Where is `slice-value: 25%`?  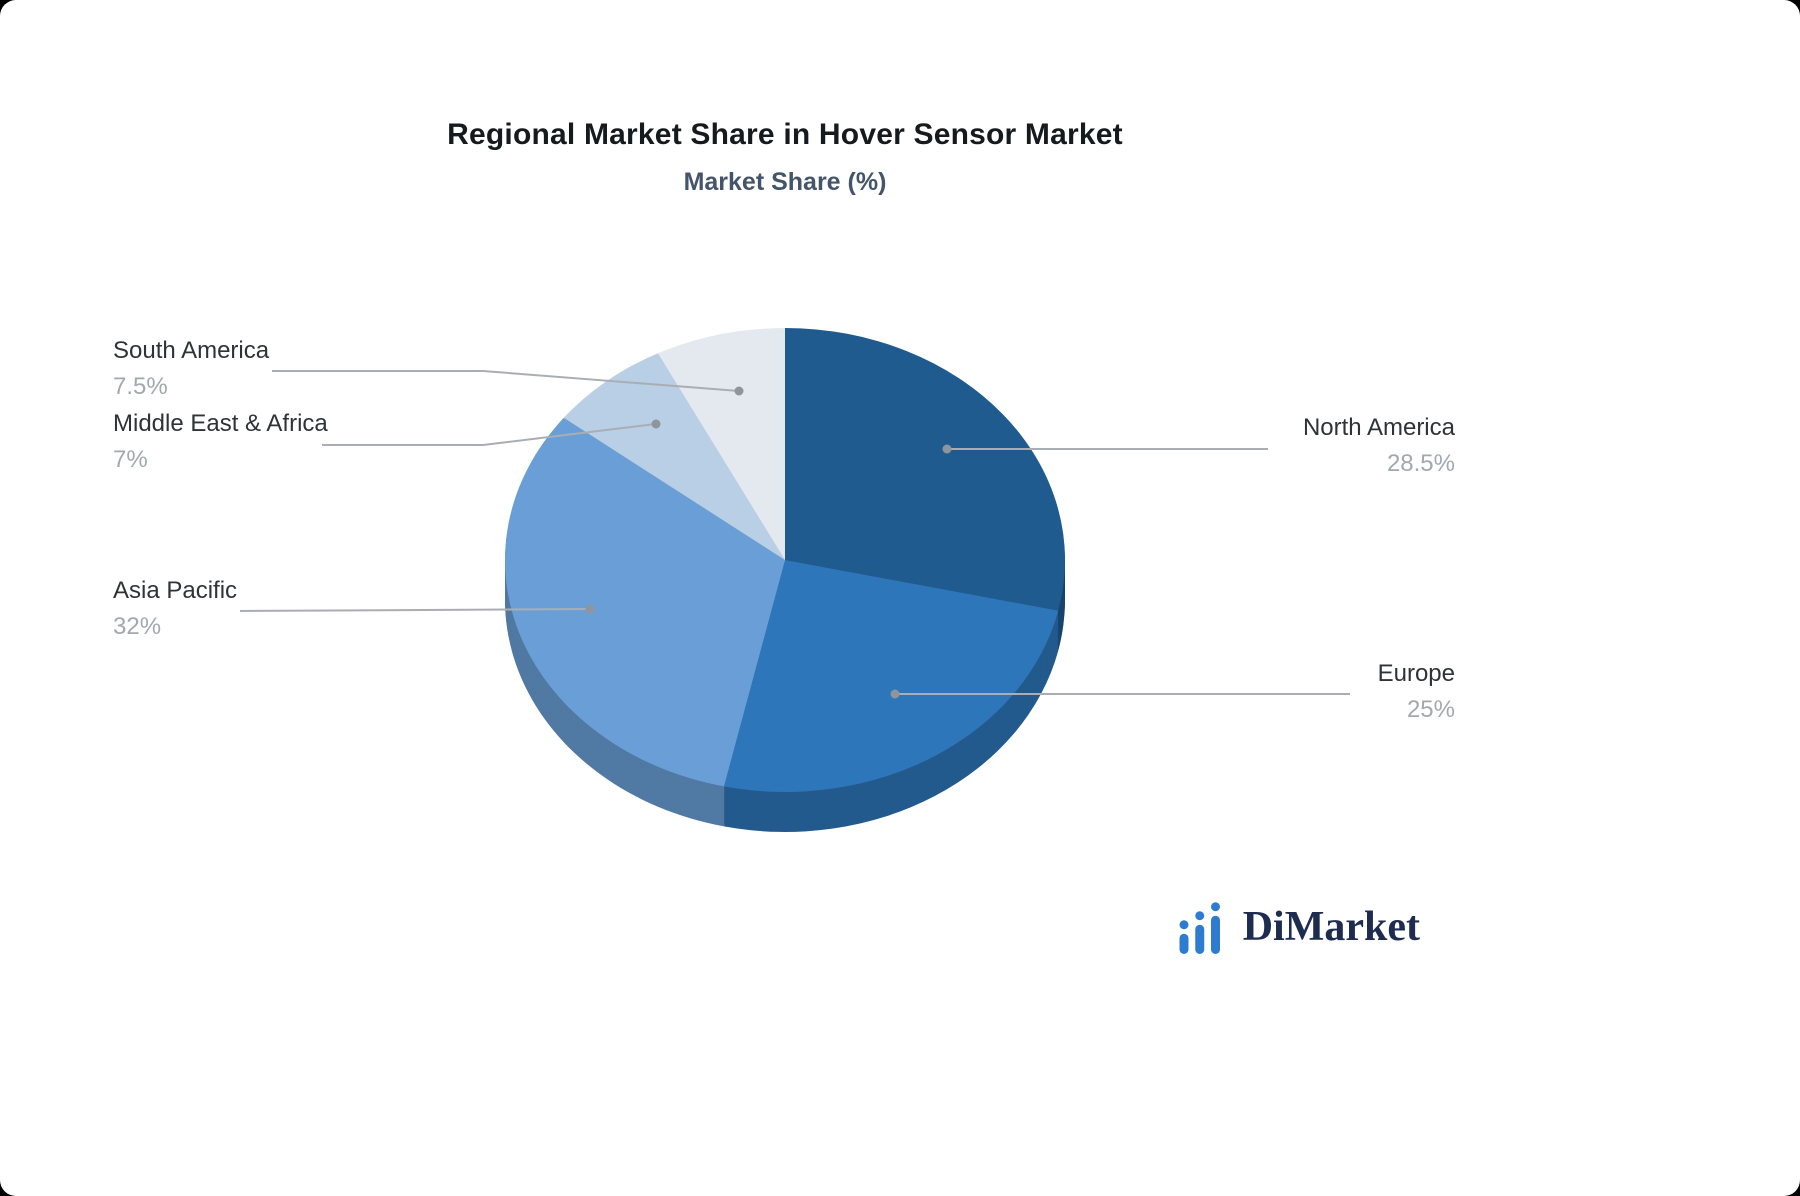
slice-value: 25% is located at coordinates (1430, 709).